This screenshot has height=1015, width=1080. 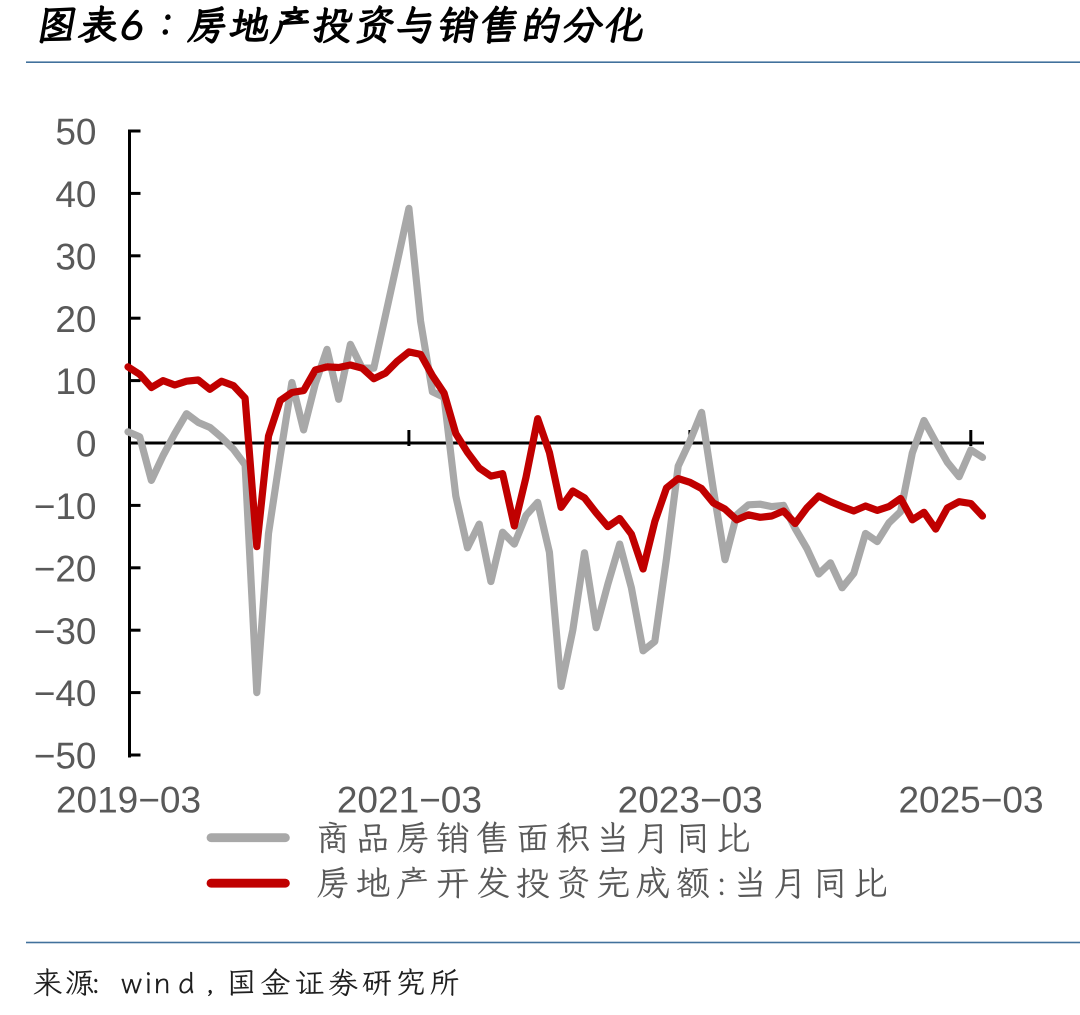 What do you see at coordinates (409, 800) in the screenshot?
I see `svg-text: 2021−03` at bounding box center [409, 800].